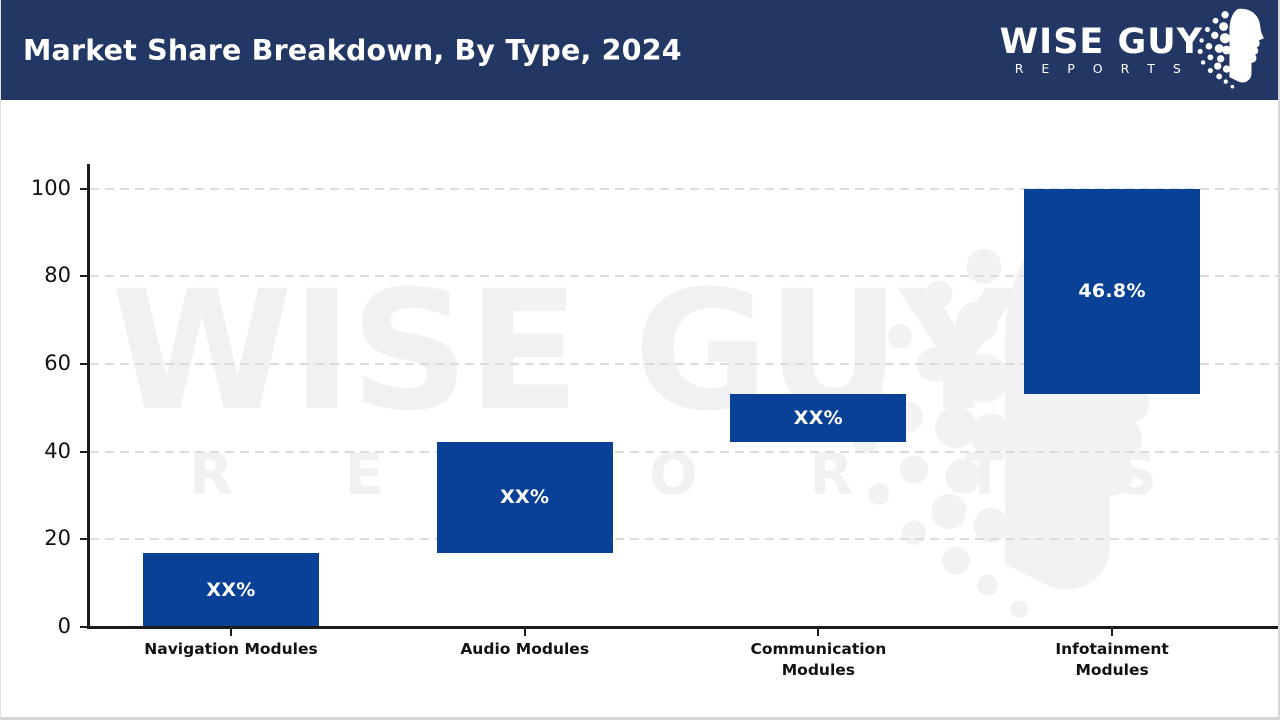  What do you see at coordinates (231, 649) in the screenshot?
I see `x-category-label: Navigation Modules` at bounding box center [231, 649].